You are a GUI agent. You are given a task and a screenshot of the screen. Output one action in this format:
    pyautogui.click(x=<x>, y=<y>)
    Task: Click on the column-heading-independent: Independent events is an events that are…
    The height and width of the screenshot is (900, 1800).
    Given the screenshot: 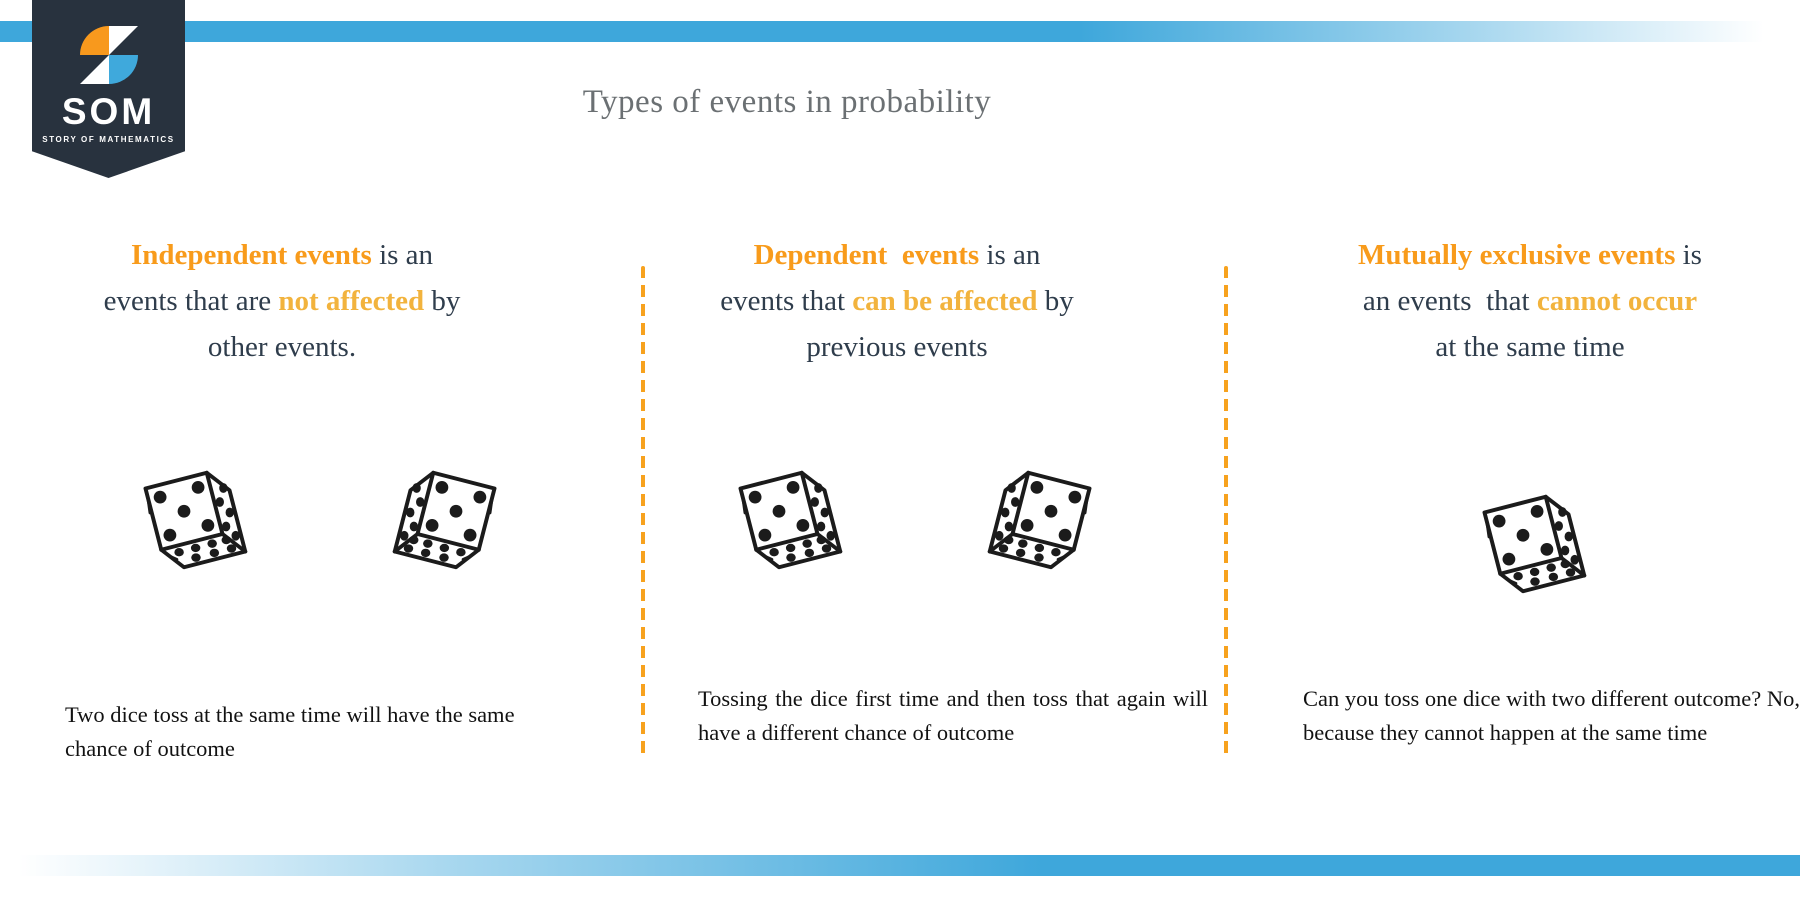 What is the action you would take?
    pyautogui.click(x=282, y=301)
    